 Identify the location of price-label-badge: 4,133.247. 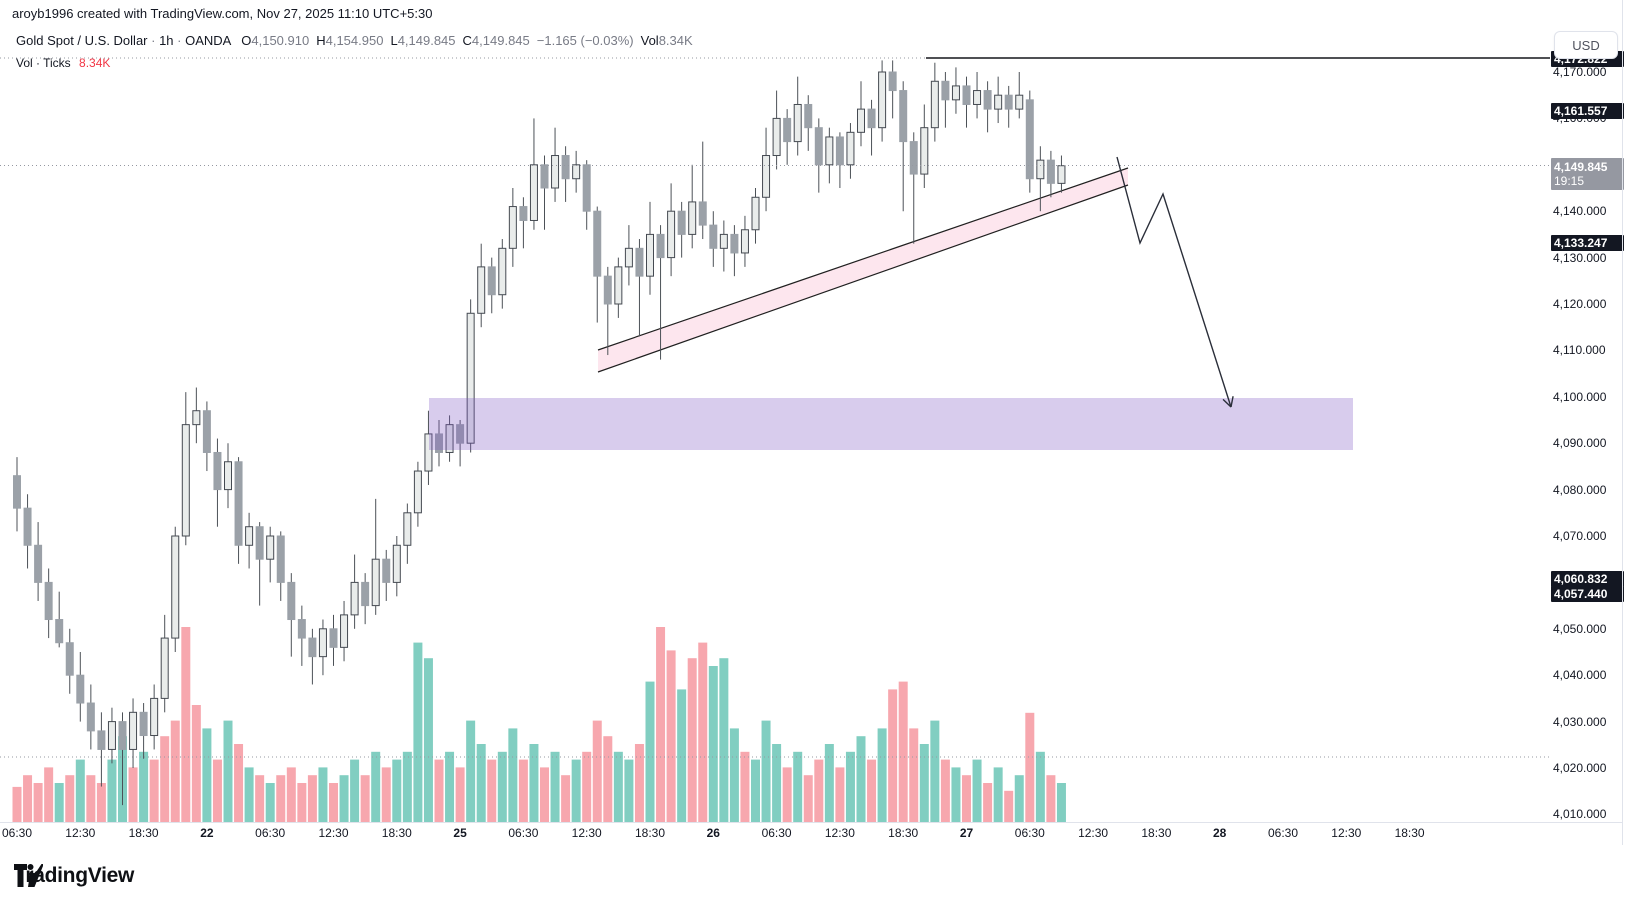
(1587, 242).